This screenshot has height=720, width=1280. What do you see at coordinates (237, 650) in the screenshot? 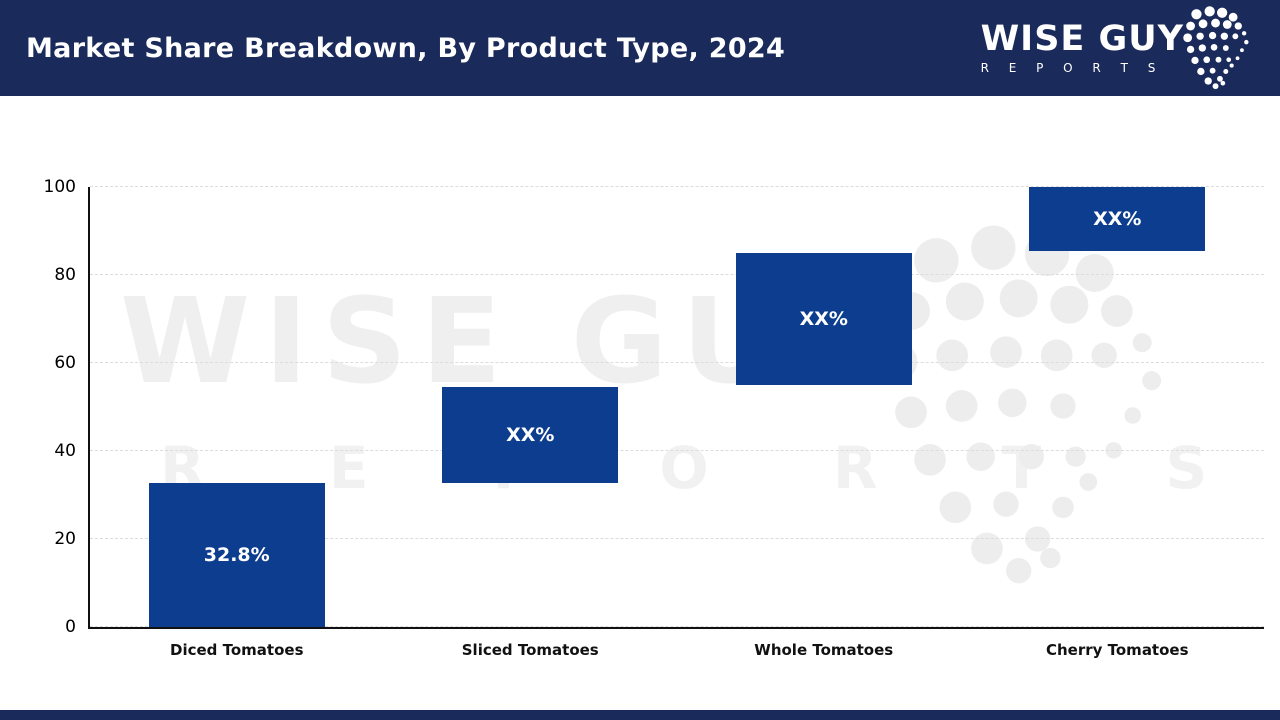
I see `x-tick-label-diced-tomatoes: Diced Tomatoes` at bounding box center [237, 650].